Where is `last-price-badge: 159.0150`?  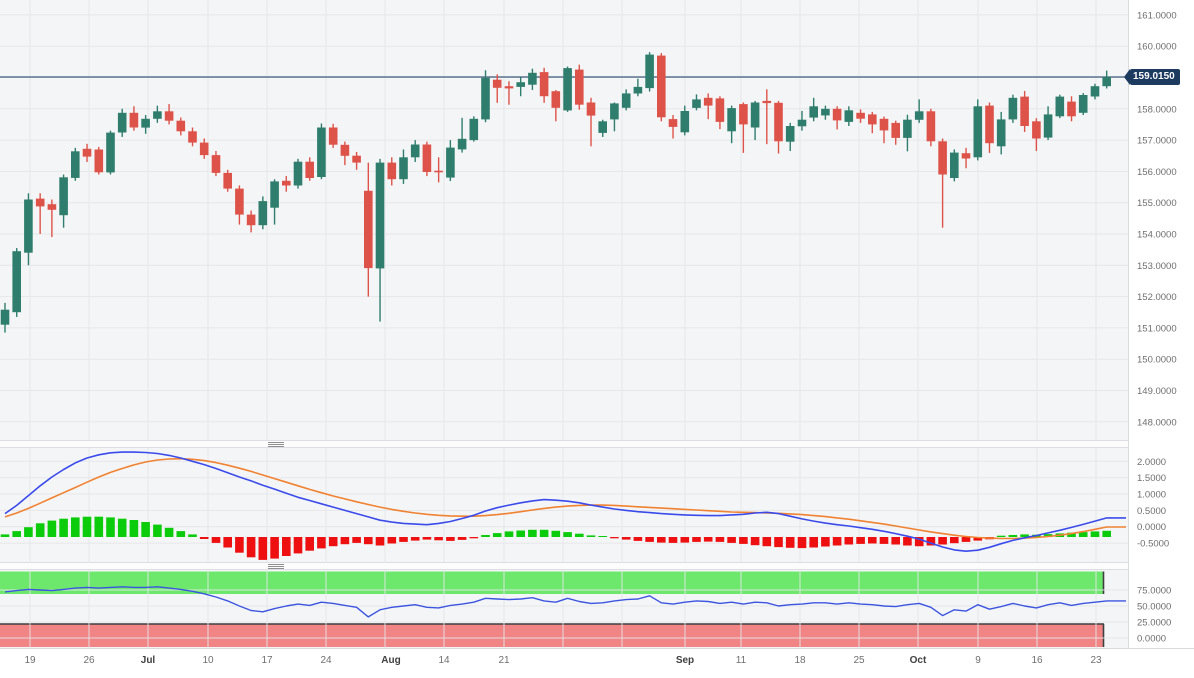
last-price-badge: 159.0150 is located at coordinates (1152, 77).